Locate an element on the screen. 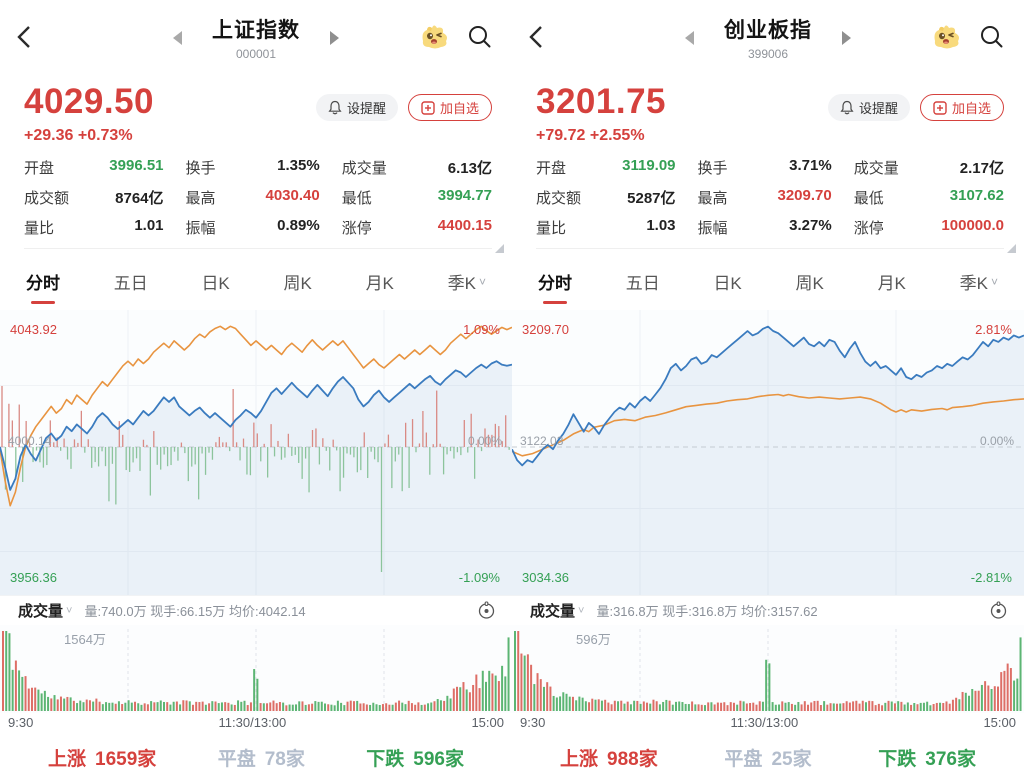 The height and width of the screenshot is (771, 1024). tab-label: 日K is located at coordinates (215, 283).